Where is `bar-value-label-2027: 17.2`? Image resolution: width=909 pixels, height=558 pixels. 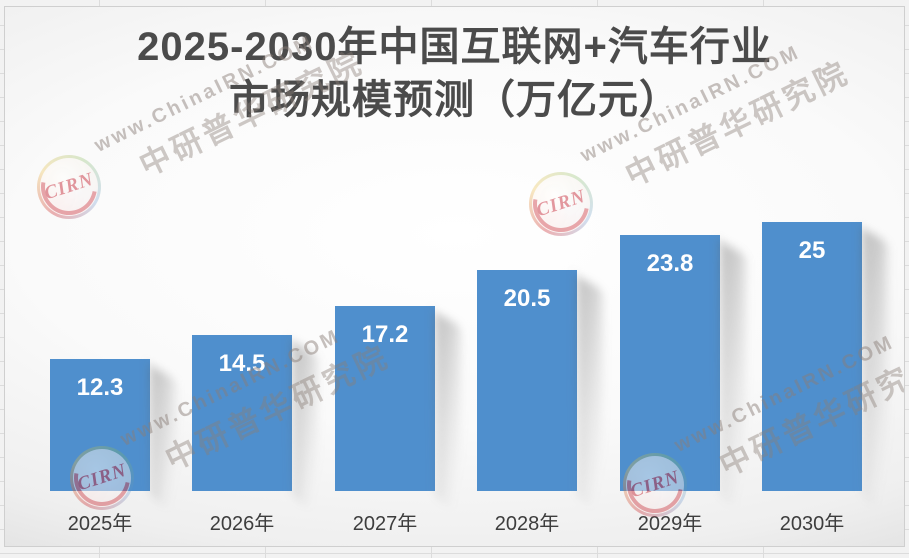 bar-value-label-2027: 17.2 is located at coordinates (385, 334).